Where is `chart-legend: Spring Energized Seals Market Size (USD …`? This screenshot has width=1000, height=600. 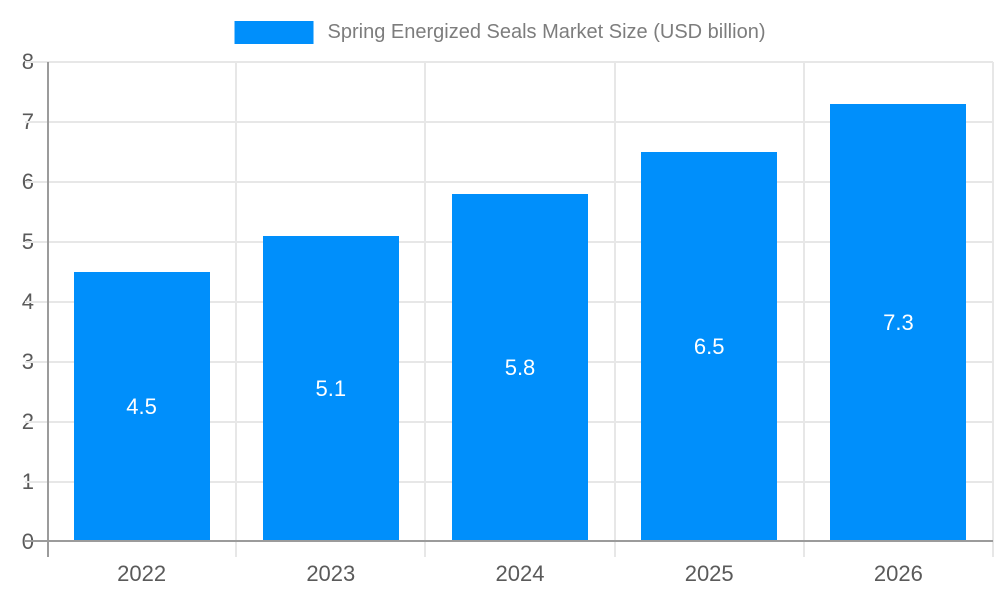 chart-legend: Spring Energized Seals Market Size (USD … is located at coordinates (500, 32).